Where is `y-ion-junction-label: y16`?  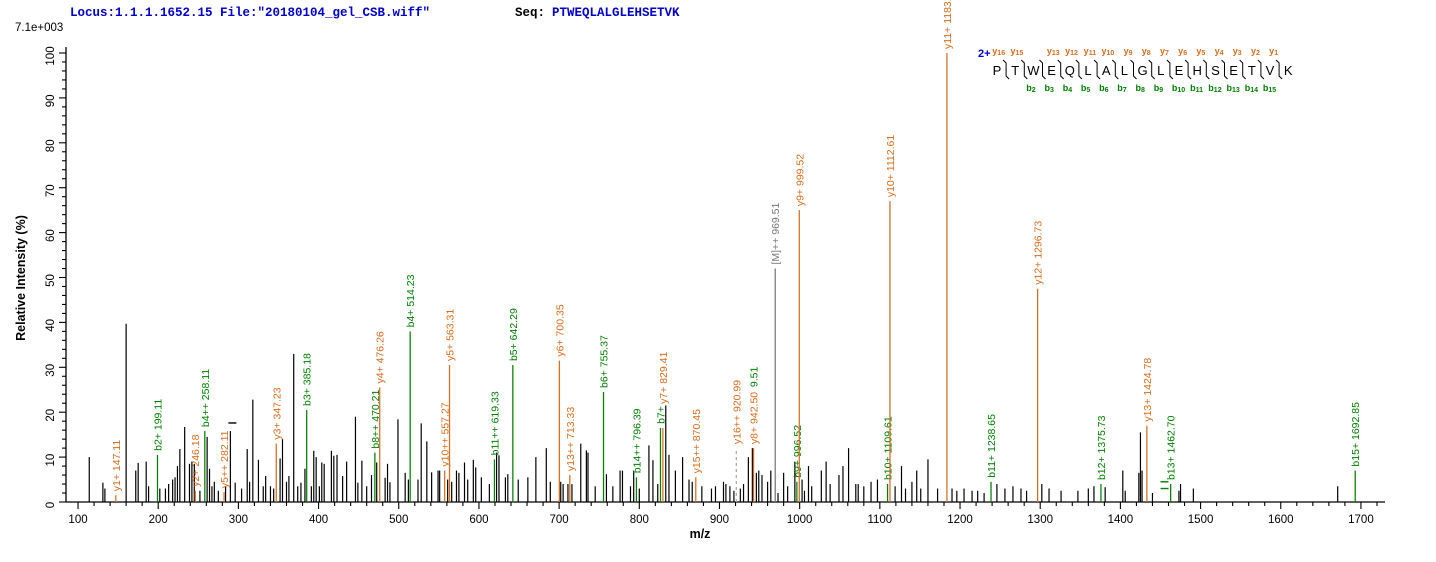
y-ion-junction-label: y16 is located at coordinates (998, 51).